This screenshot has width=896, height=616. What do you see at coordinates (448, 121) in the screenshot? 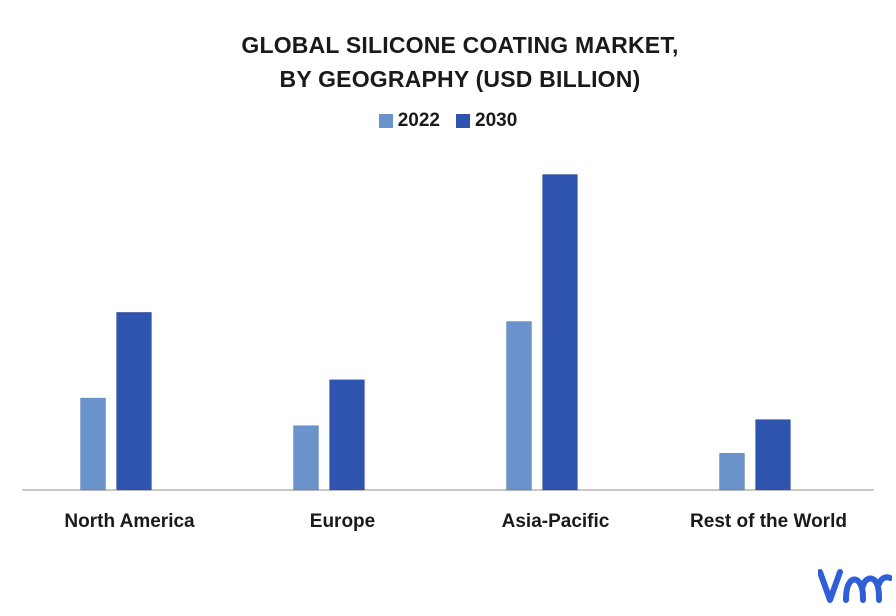
I see `legend: 2022 2030` at bounding box center [448, 121].